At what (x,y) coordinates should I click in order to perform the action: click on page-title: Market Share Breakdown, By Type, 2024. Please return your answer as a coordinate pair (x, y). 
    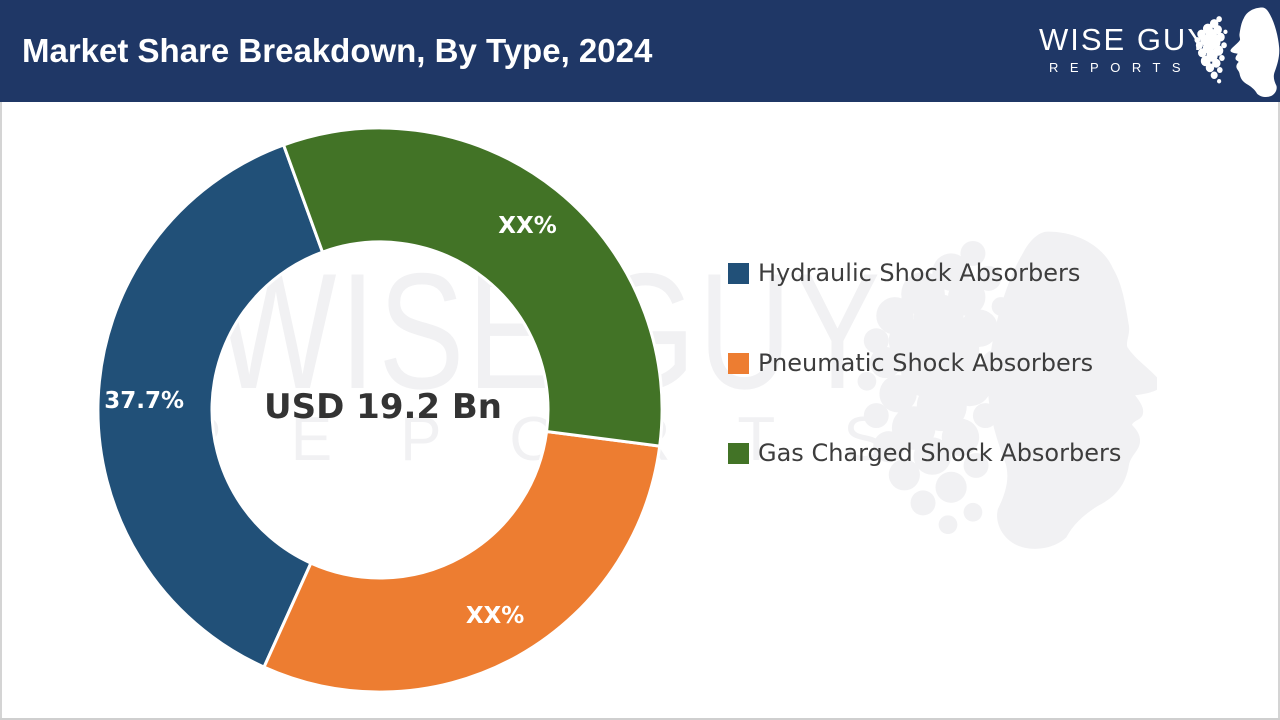
    Looking at the image, I should click on (337, 50).